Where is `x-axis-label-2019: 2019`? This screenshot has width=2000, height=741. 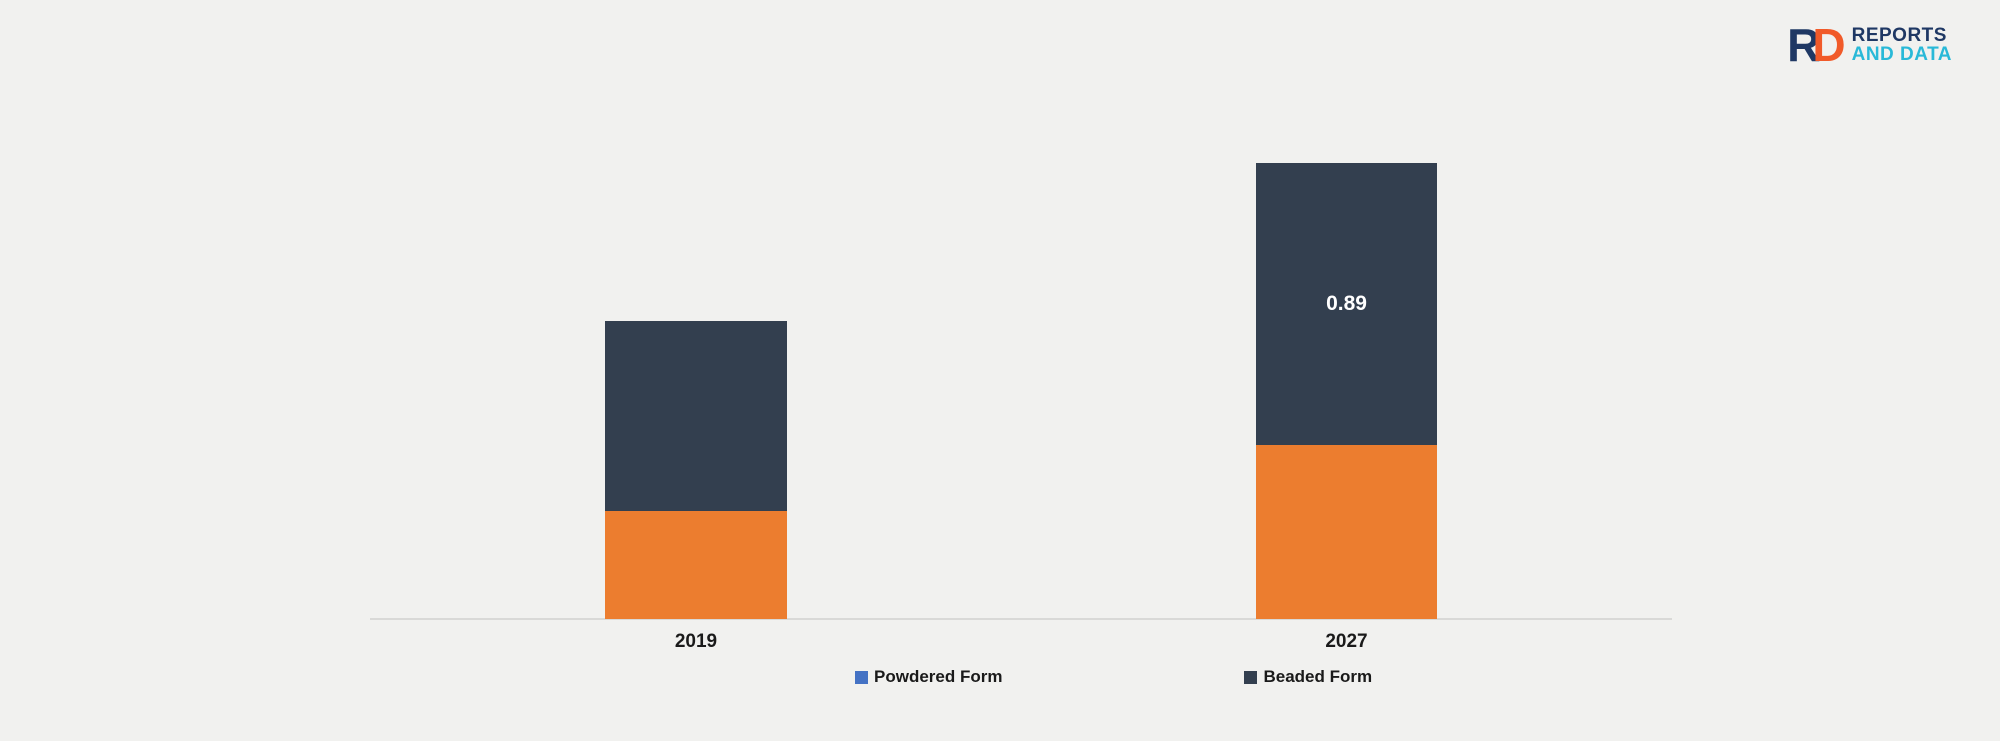 x-axis-label-2019: 2019 is located at coordinates (696, 641).